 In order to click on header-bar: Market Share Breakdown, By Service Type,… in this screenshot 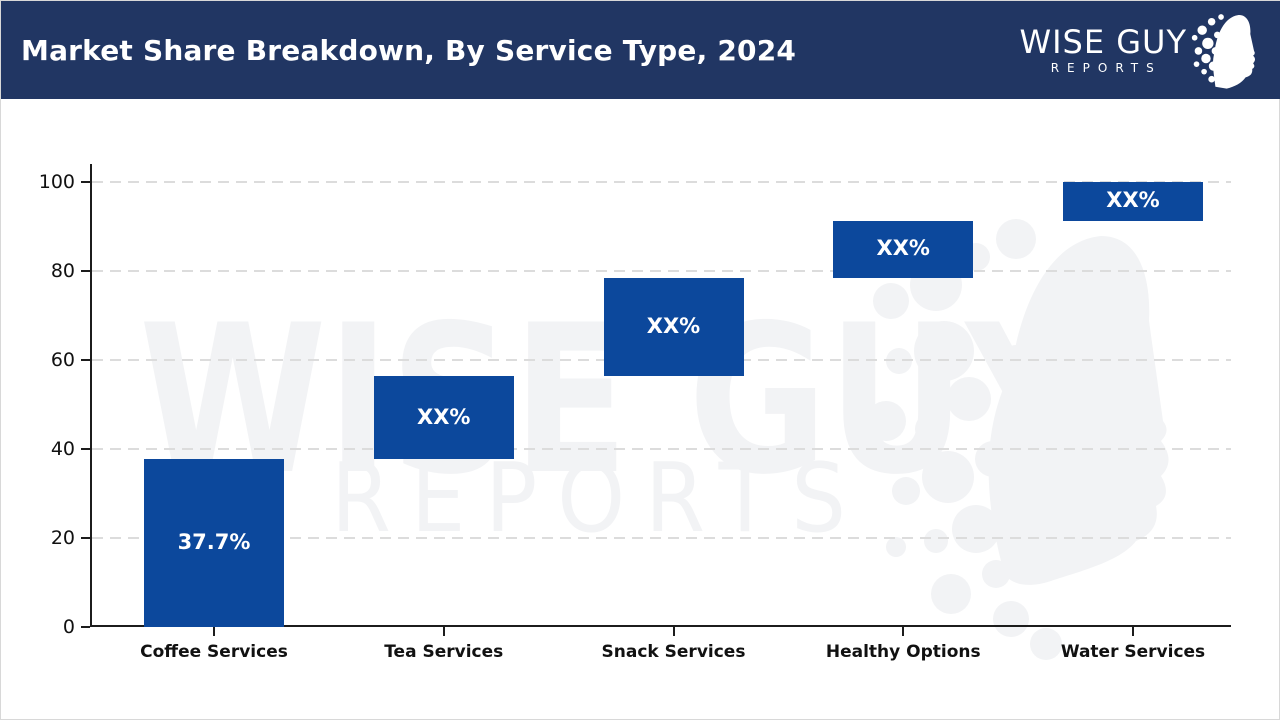, I will do `click(640, 50)`.